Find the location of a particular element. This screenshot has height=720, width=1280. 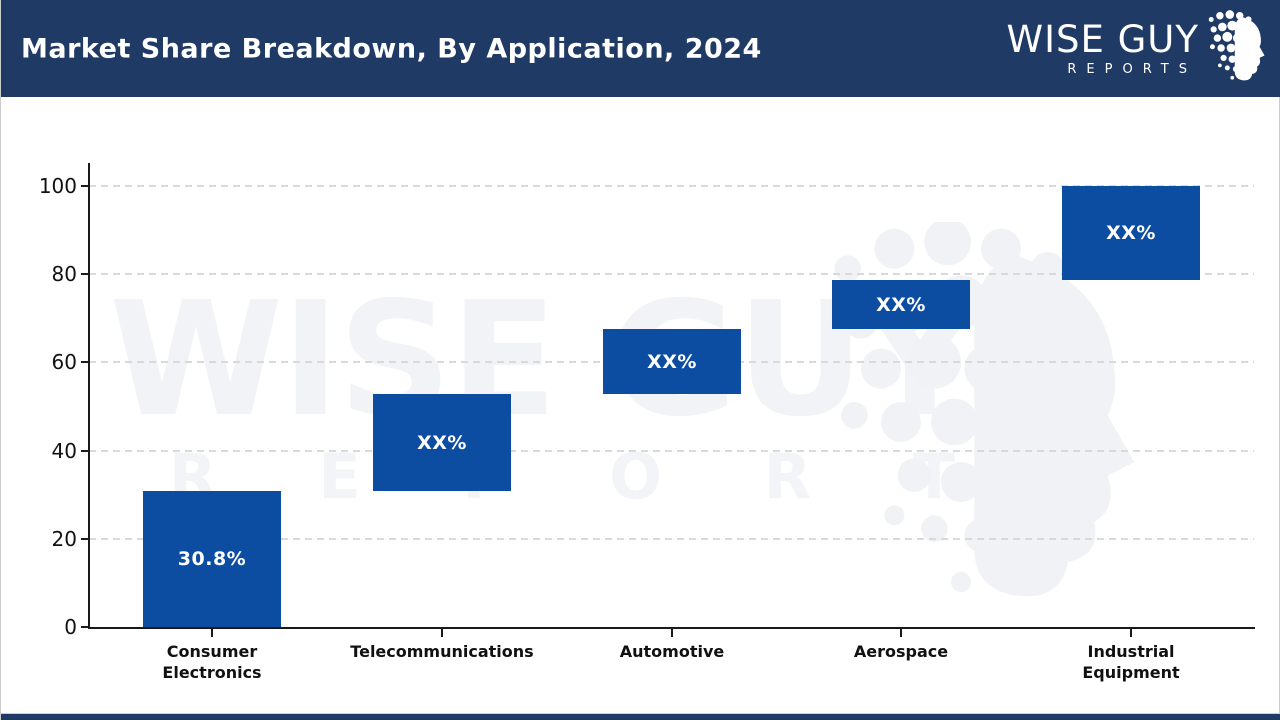

bar-telecommunications: XX% is located at coordinates (442, 443).